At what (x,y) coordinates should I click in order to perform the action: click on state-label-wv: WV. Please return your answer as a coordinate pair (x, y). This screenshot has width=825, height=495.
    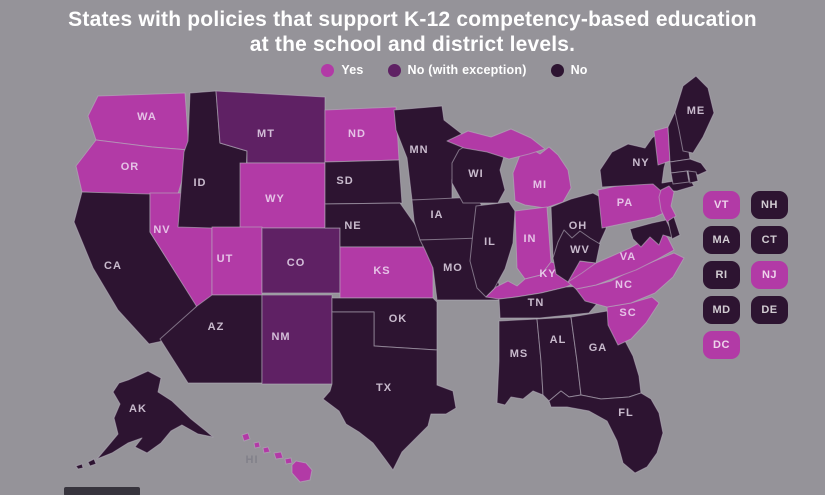
    Looking at the image, I should click on (580, 250).